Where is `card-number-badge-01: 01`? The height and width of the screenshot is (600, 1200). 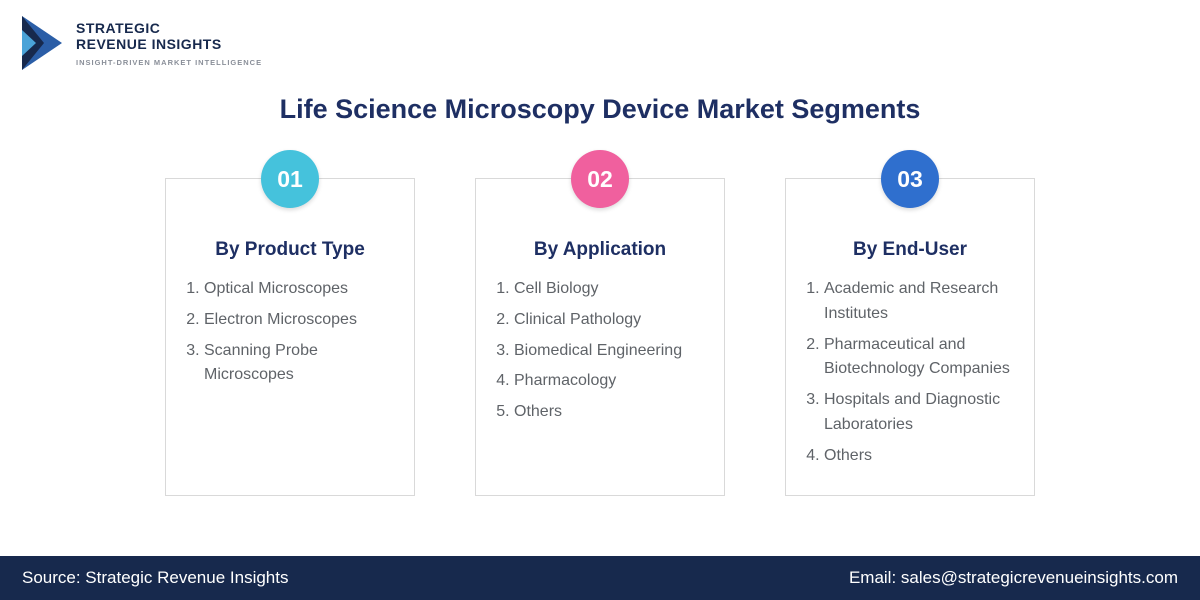 card-number-badge-01: 01 is located at coordinates (290, 179).